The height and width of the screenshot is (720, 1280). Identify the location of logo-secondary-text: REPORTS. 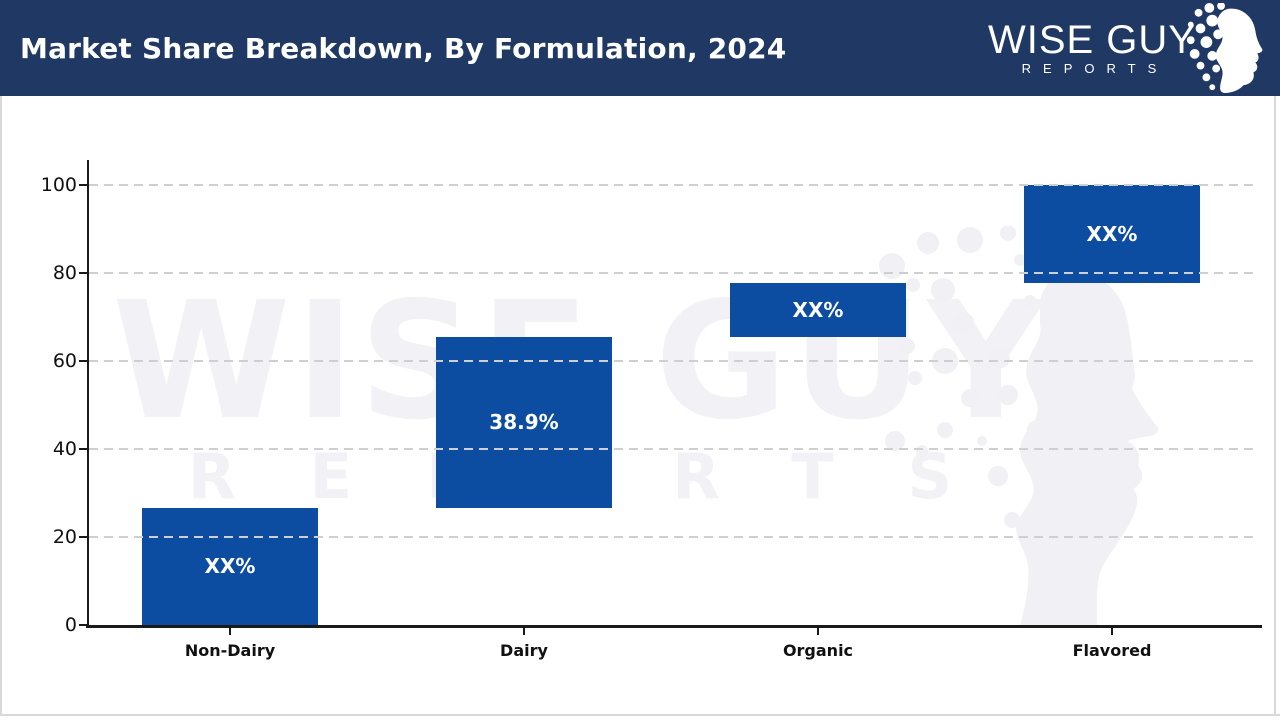
(1095, 68).